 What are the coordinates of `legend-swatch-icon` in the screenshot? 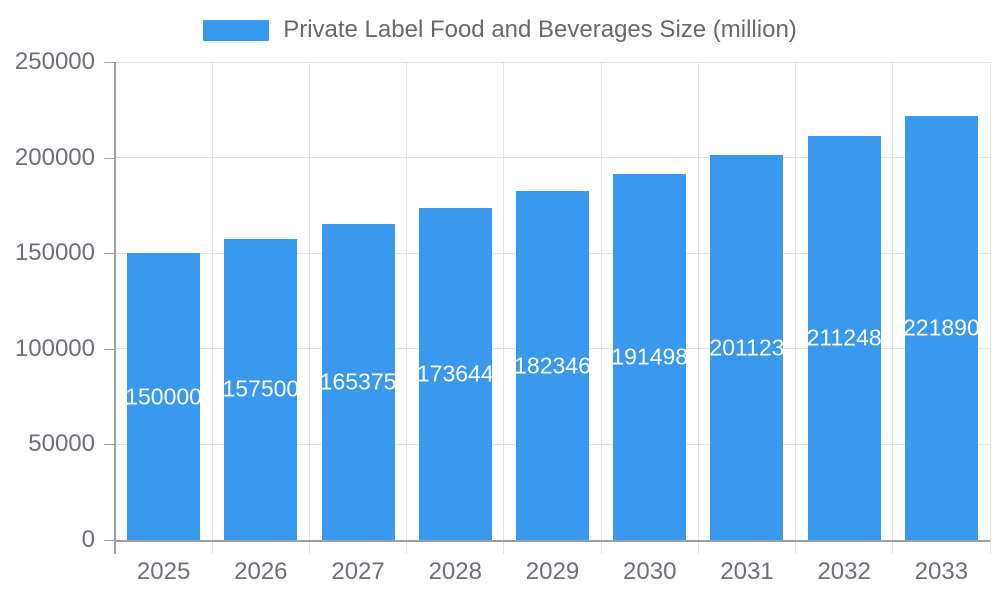 It's located at (236, 30).